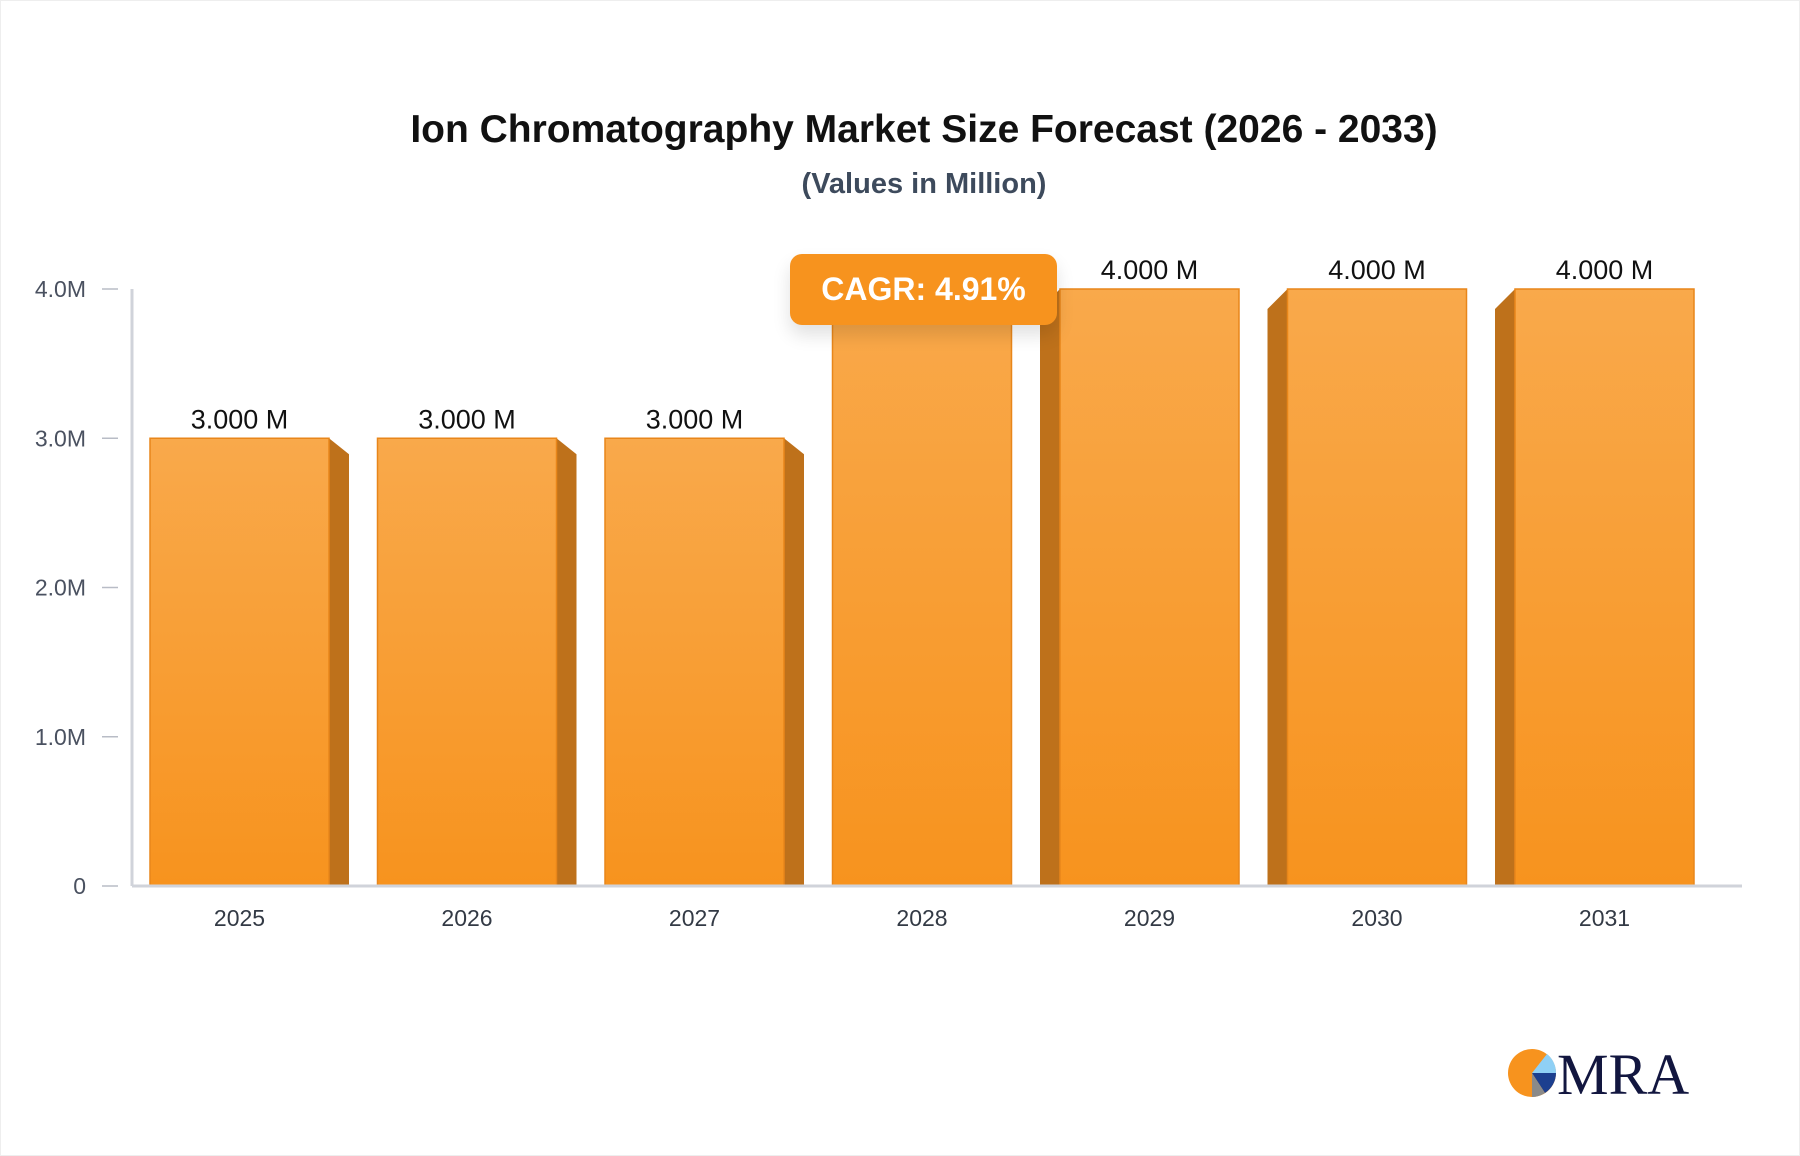 This screenshot has width=1800, height=1156. What do you see at coordinates (921, 918) in the screenshot?
I see `x-tick-label: 2028` at bounding box center [921, 918].